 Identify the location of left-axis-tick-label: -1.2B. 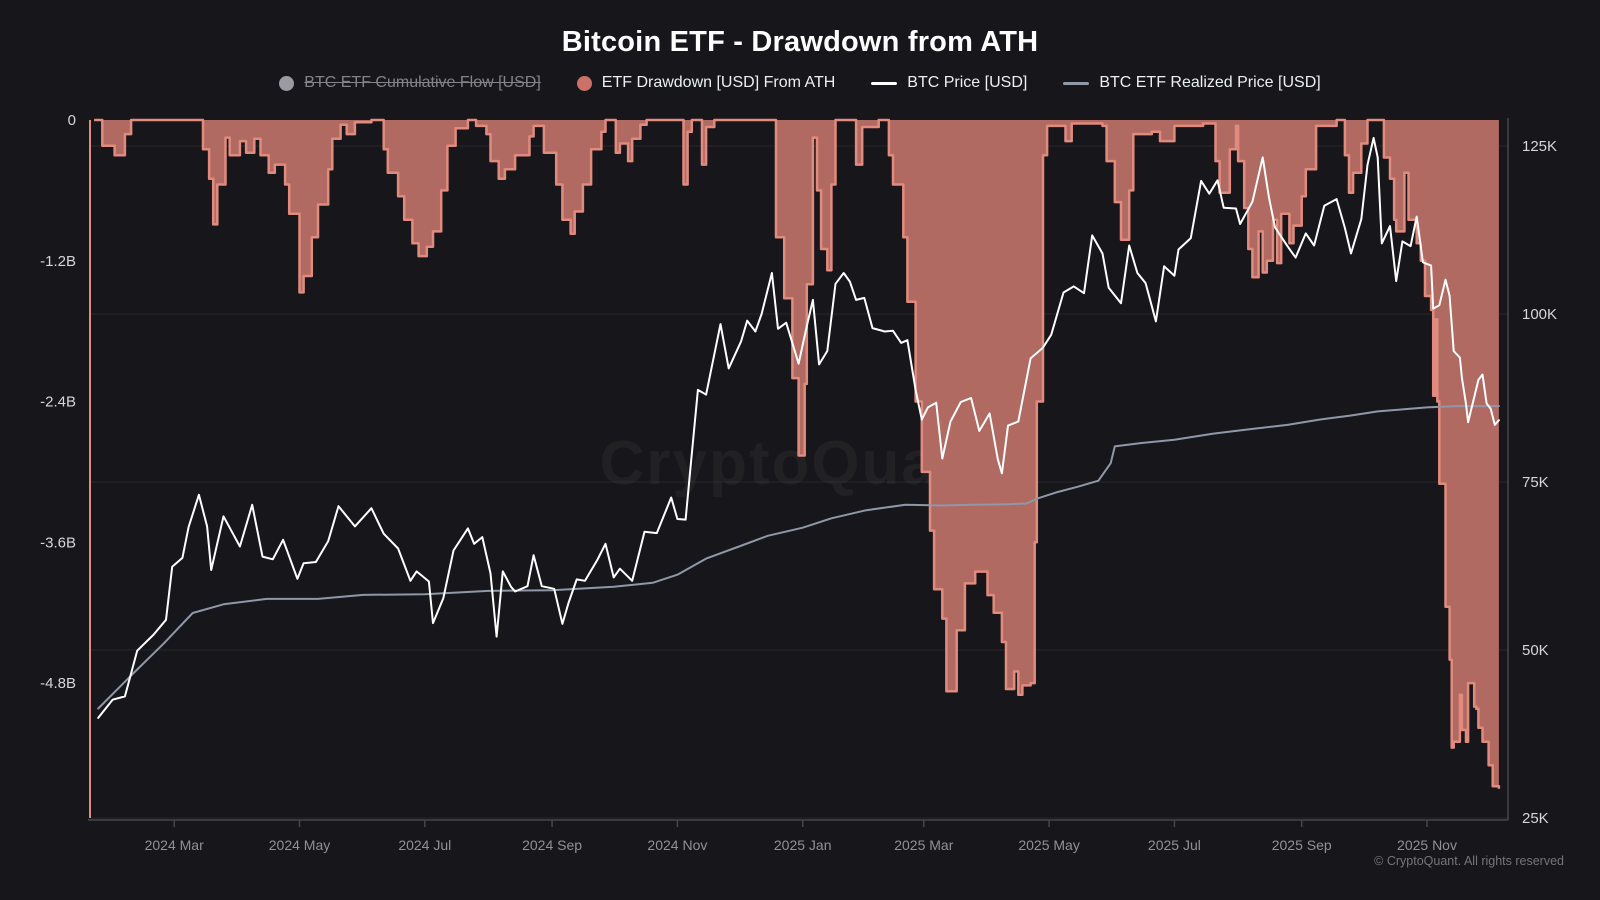
(58, 261).